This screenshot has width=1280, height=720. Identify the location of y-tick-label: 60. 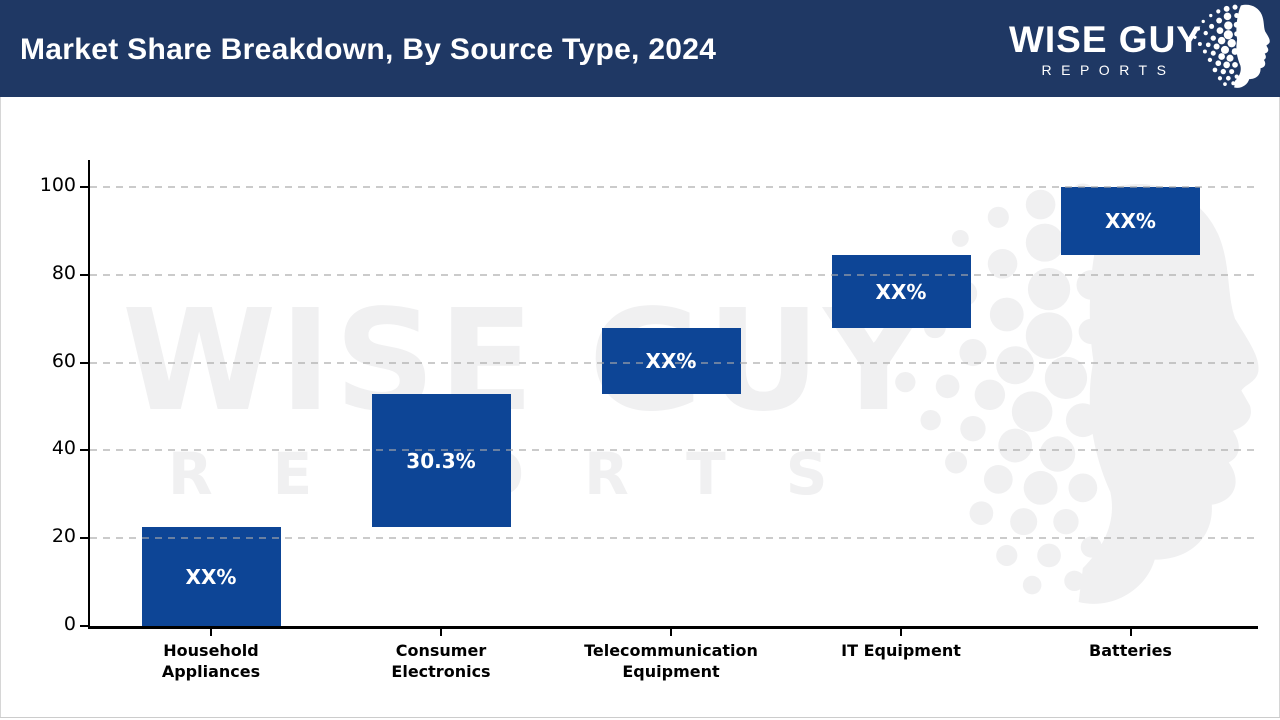
(63, 360).